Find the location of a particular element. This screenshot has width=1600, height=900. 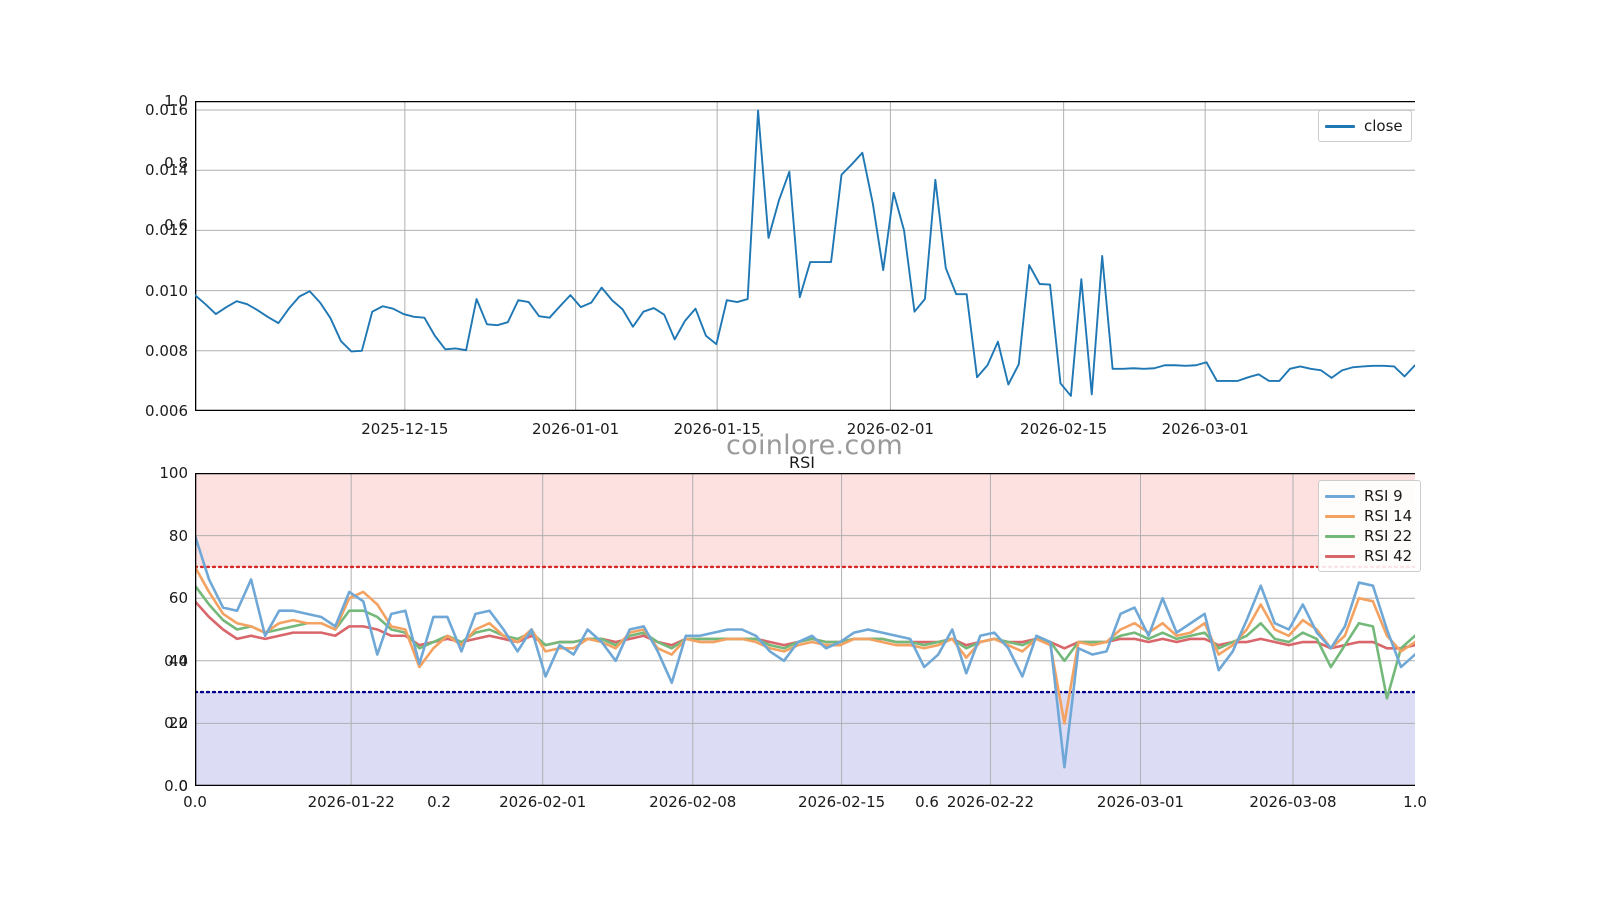

rsi-legend: RSI 9 RSI 14 RSI 22 RSI 42 is located at coordinates (1370, 526).